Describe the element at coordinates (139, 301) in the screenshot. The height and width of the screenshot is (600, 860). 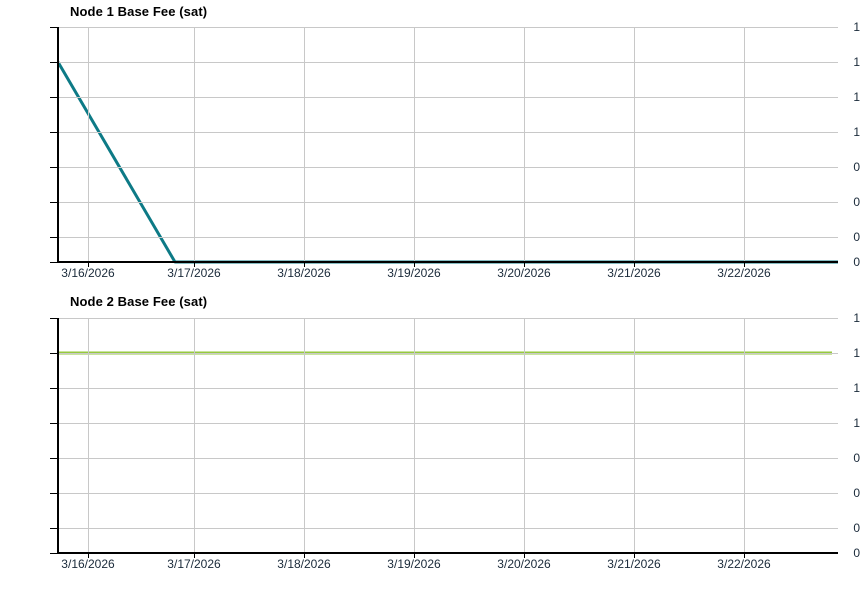
I see `chart-title-node-2: Node 2 Base Fee (sat)` at that location.